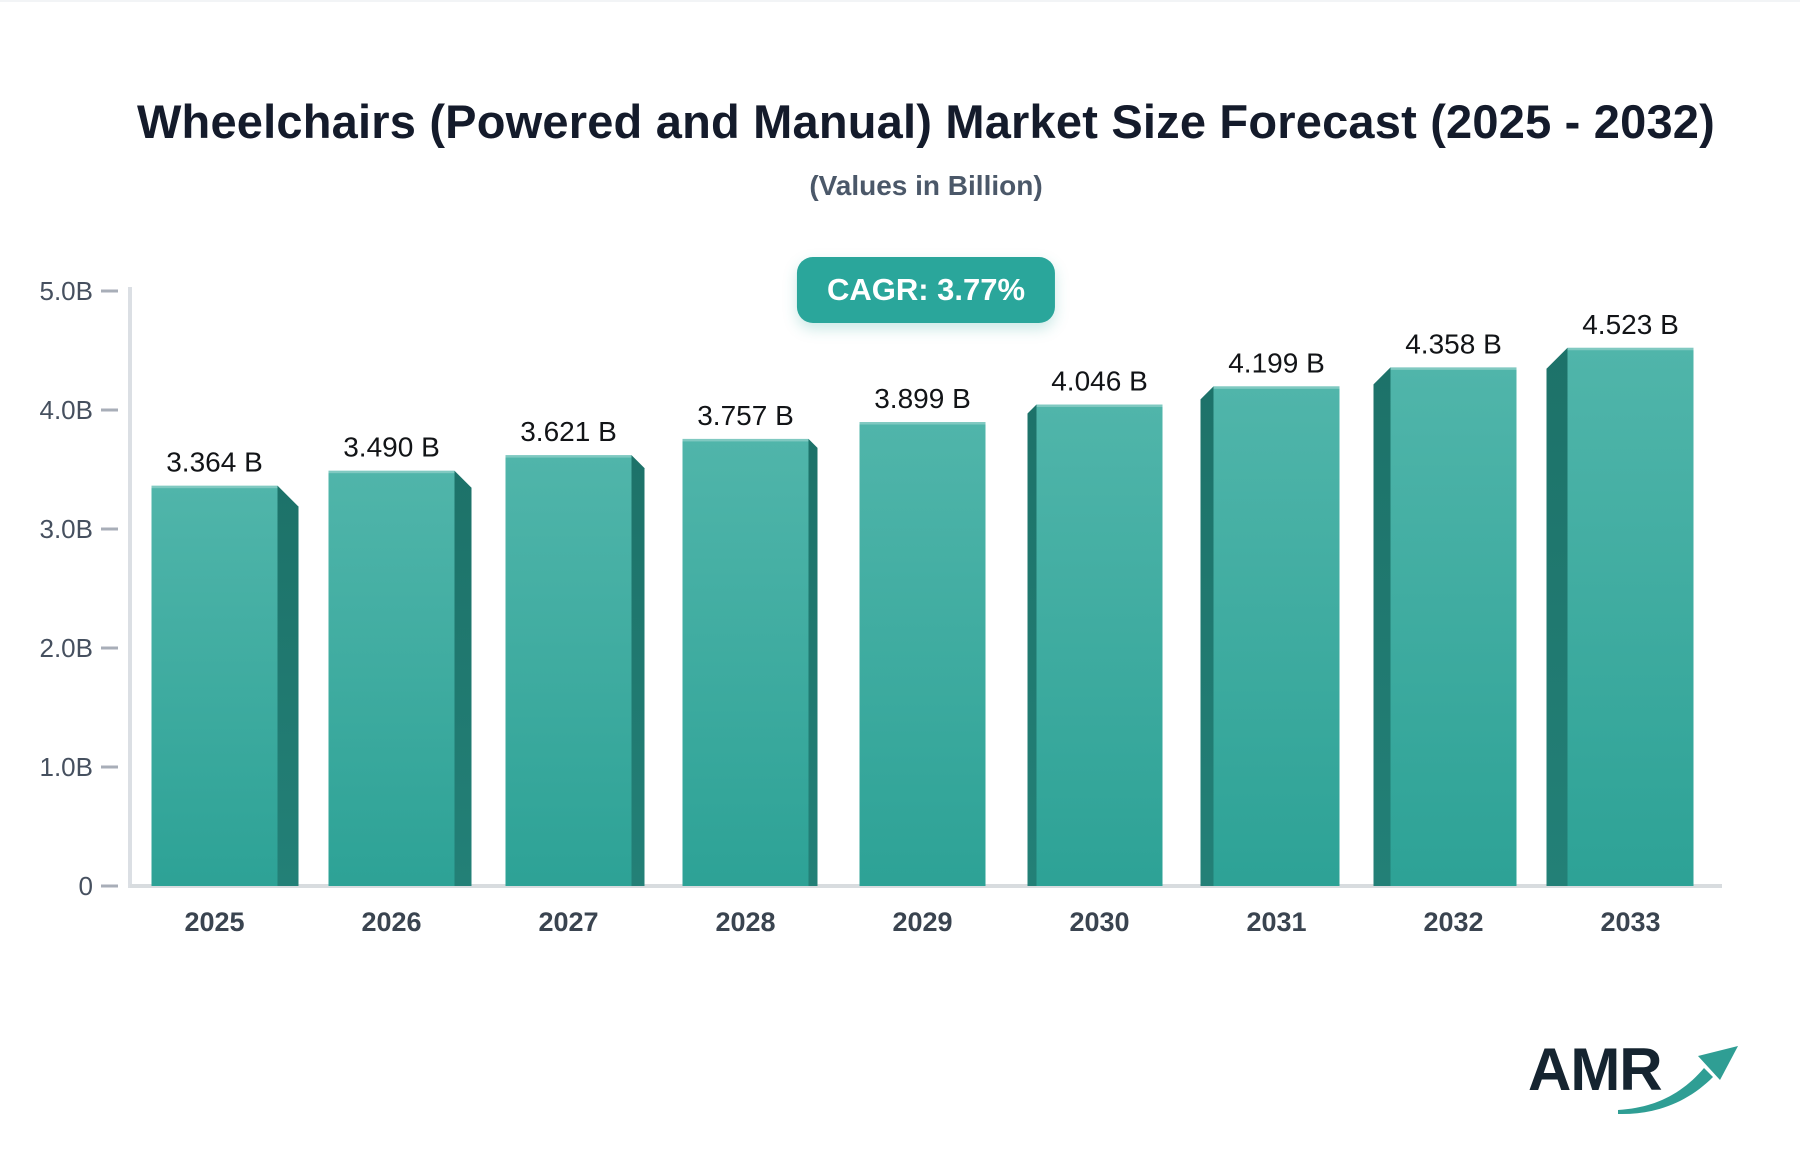 This screenshot has width=1800, height=1158. Describe the element at coordinates (67, 529) in the screenshot. I see `y-tick-label: 3.0B` at that location.